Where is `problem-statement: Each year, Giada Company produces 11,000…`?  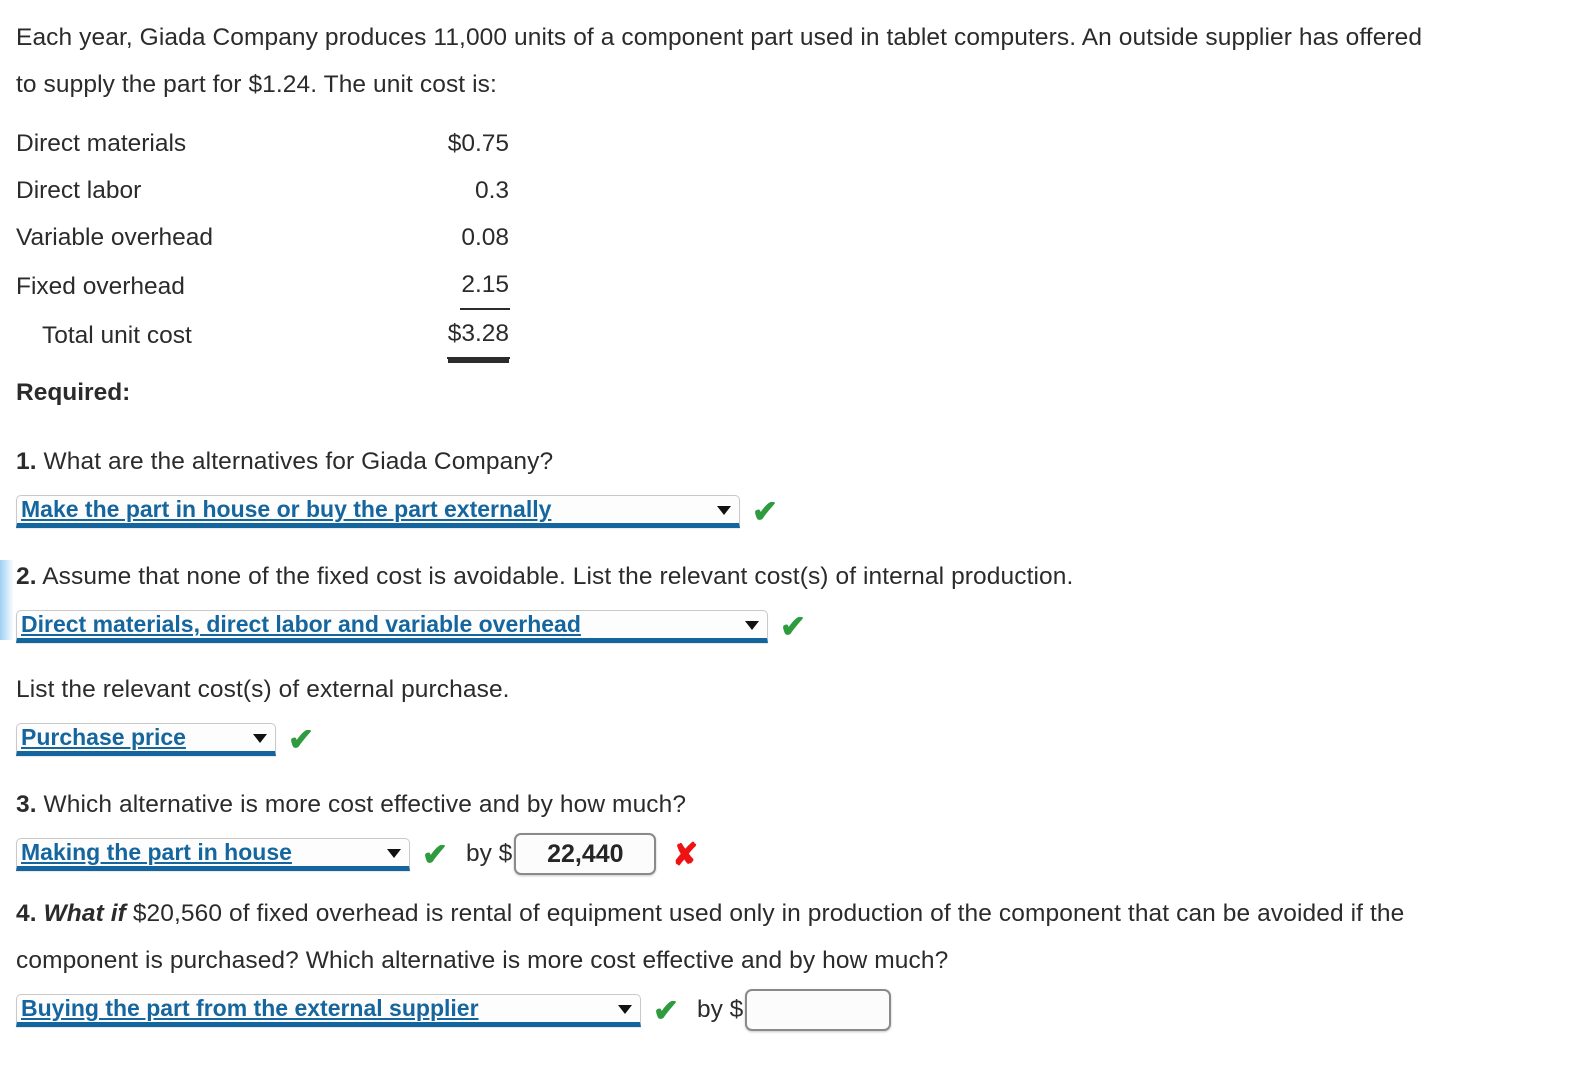 problem-statement: Each year, Giada Company produces 11,000… is located at coordinates (802, 61).